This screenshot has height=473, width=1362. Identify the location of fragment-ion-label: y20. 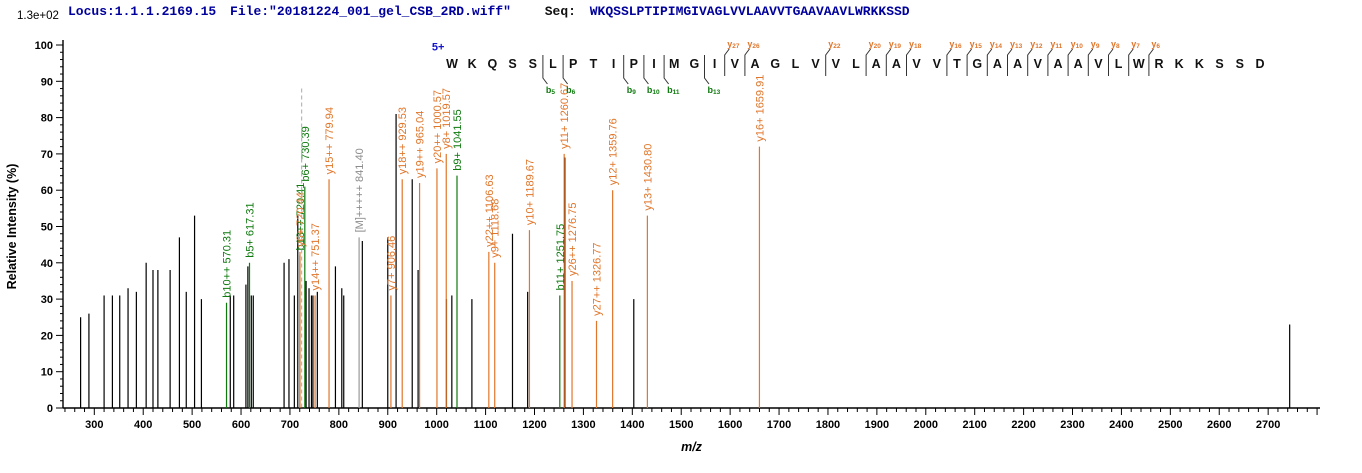
(875, 44).